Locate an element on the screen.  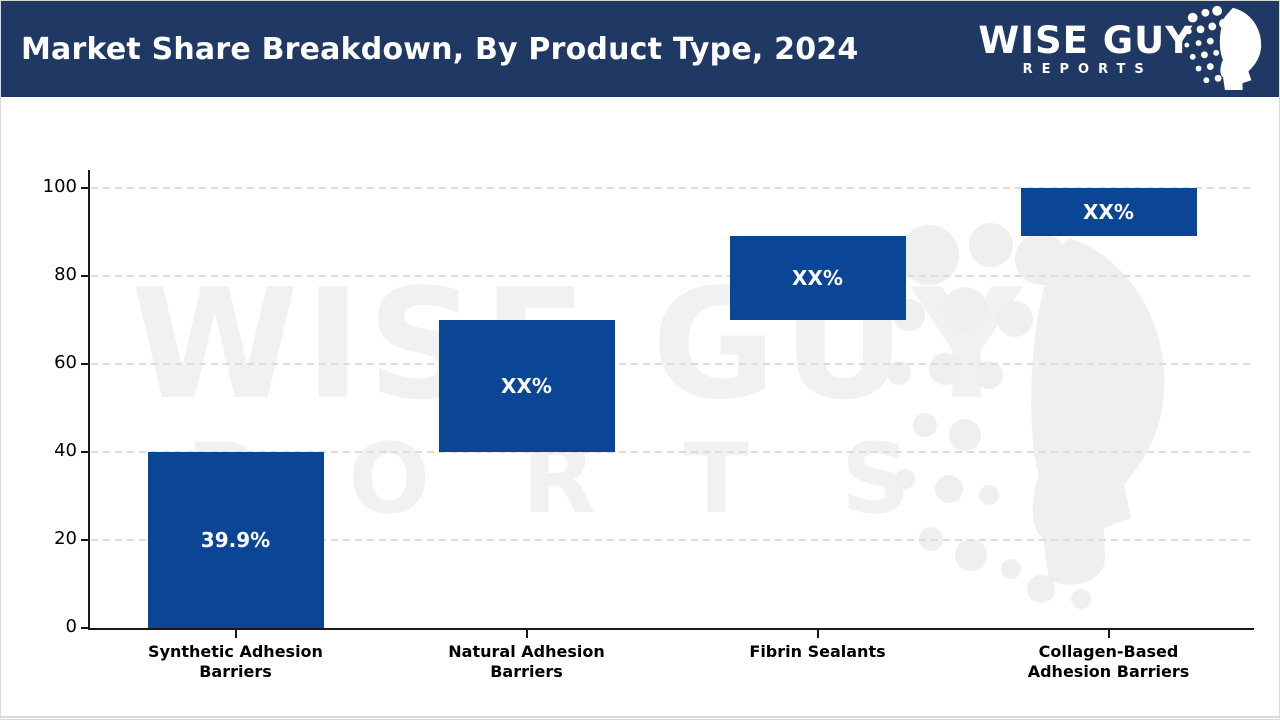
y-axis-line is located at coordinates (89, 400).